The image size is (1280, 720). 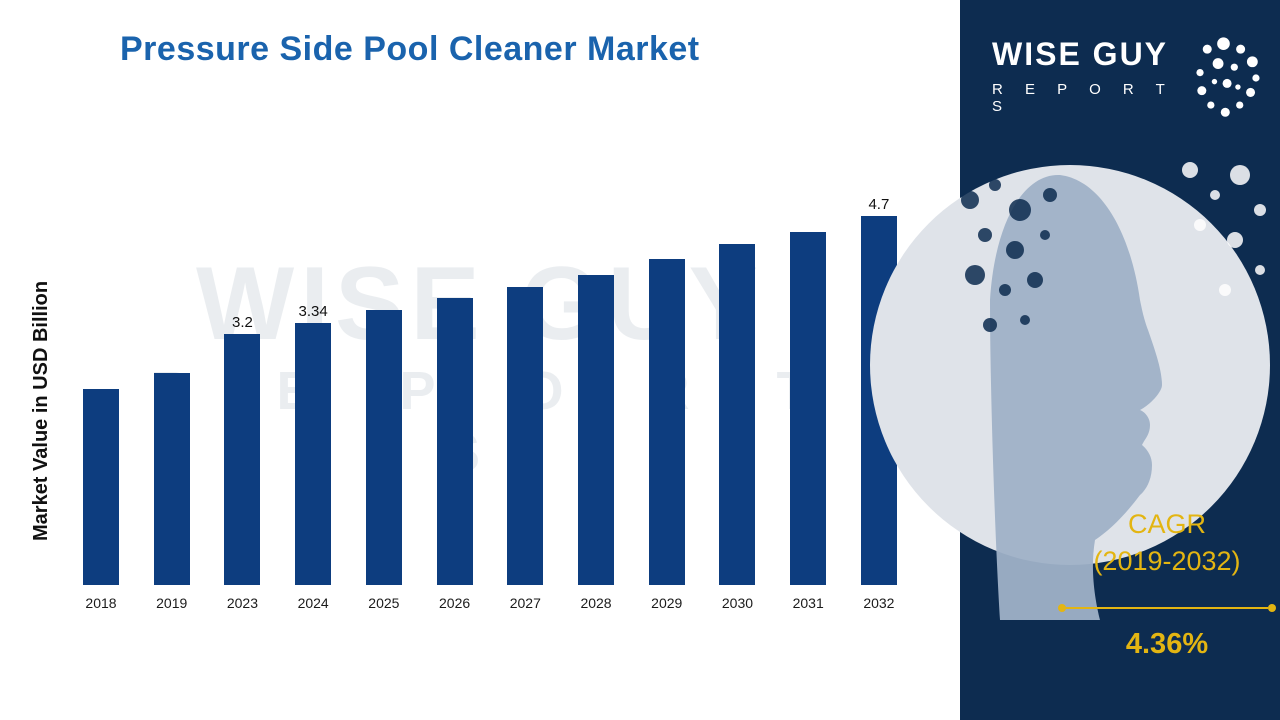 I want to click on cagr-range: (2019-2032), so click(x=1167, y=561).